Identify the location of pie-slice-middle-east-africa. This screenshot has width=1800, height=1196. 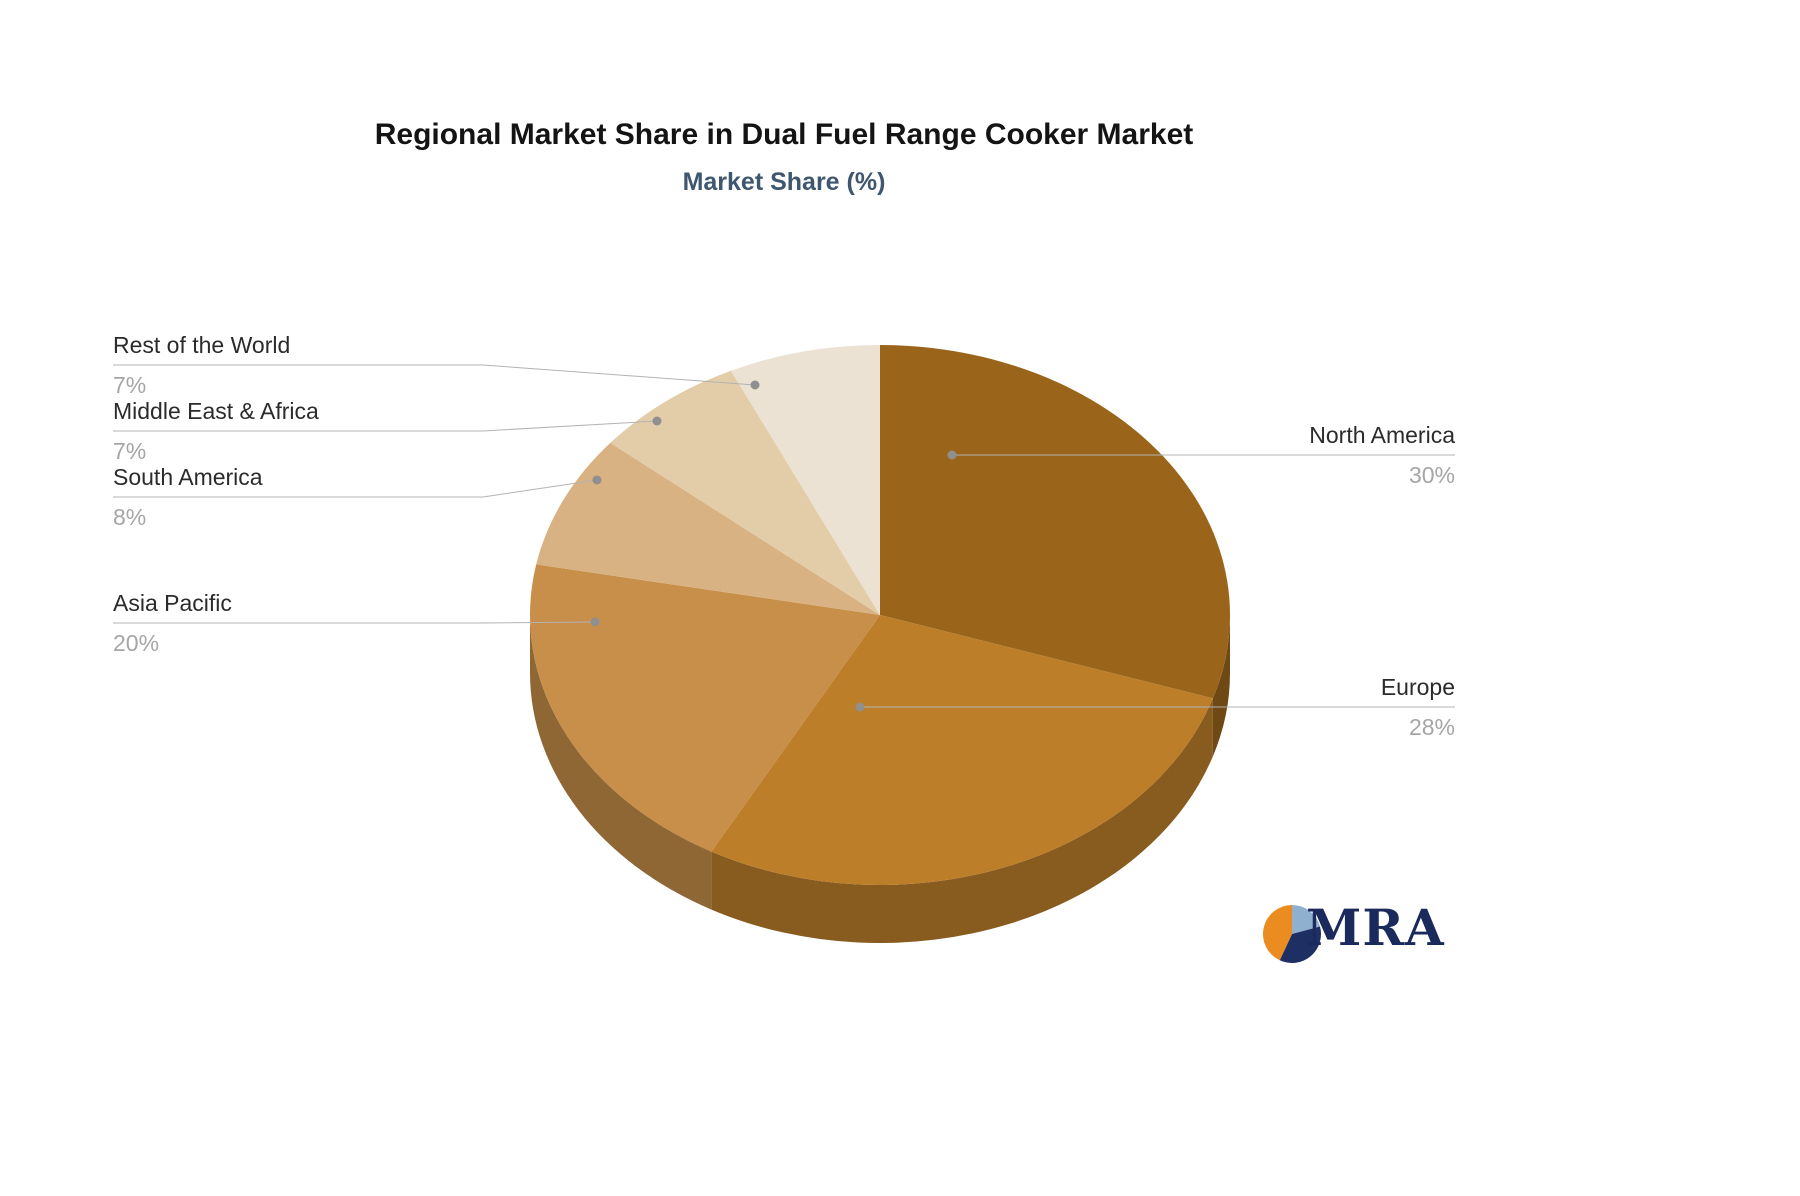
(745, 492).